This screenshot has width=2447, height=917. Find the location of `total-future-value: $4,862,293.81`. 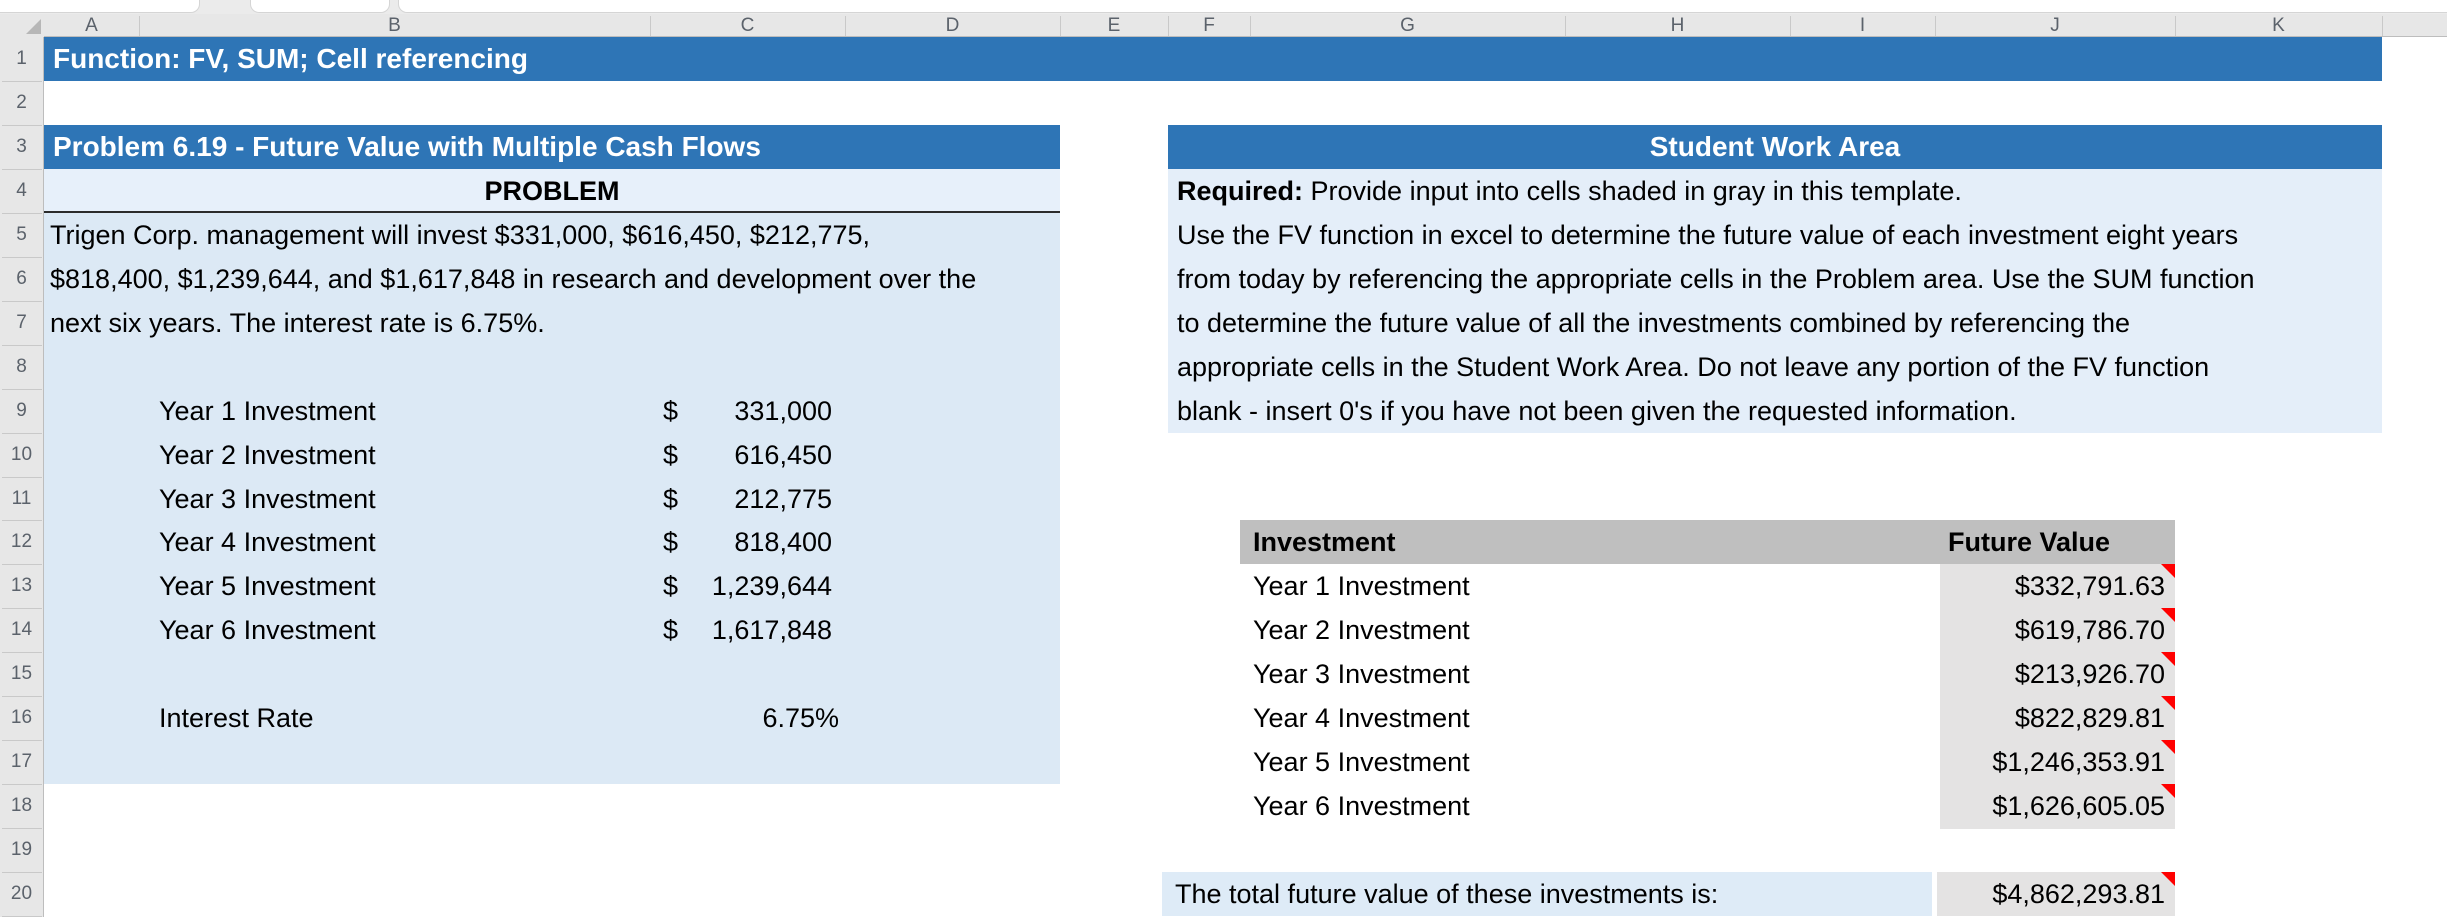

total-future-value: $4,862,293.81 is located at coordinates (2078, 894).